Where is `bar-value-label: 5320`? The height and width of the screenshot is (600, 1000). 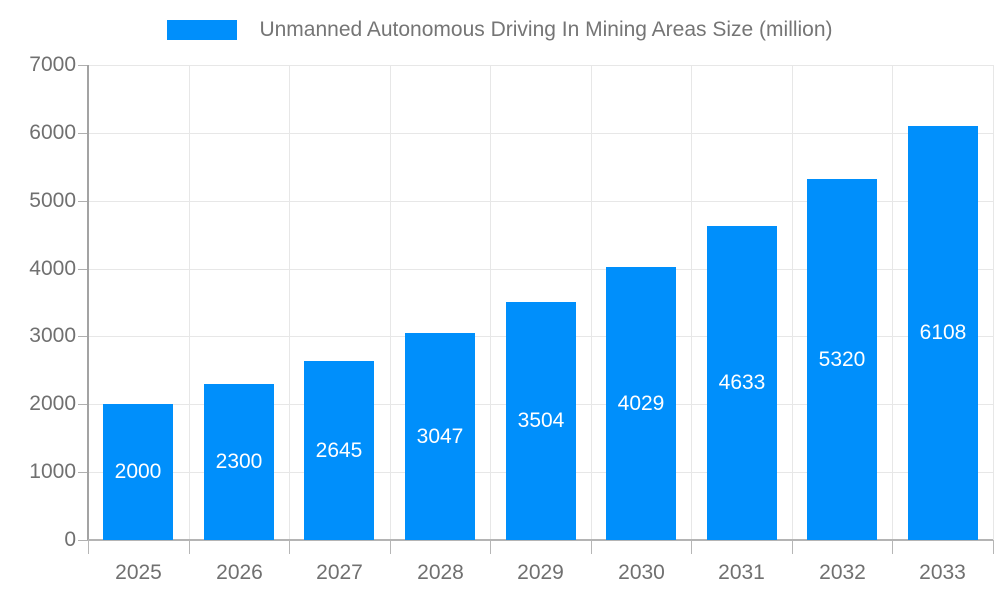 bar-value-label: 5320 is located at coordinates (842, 359).